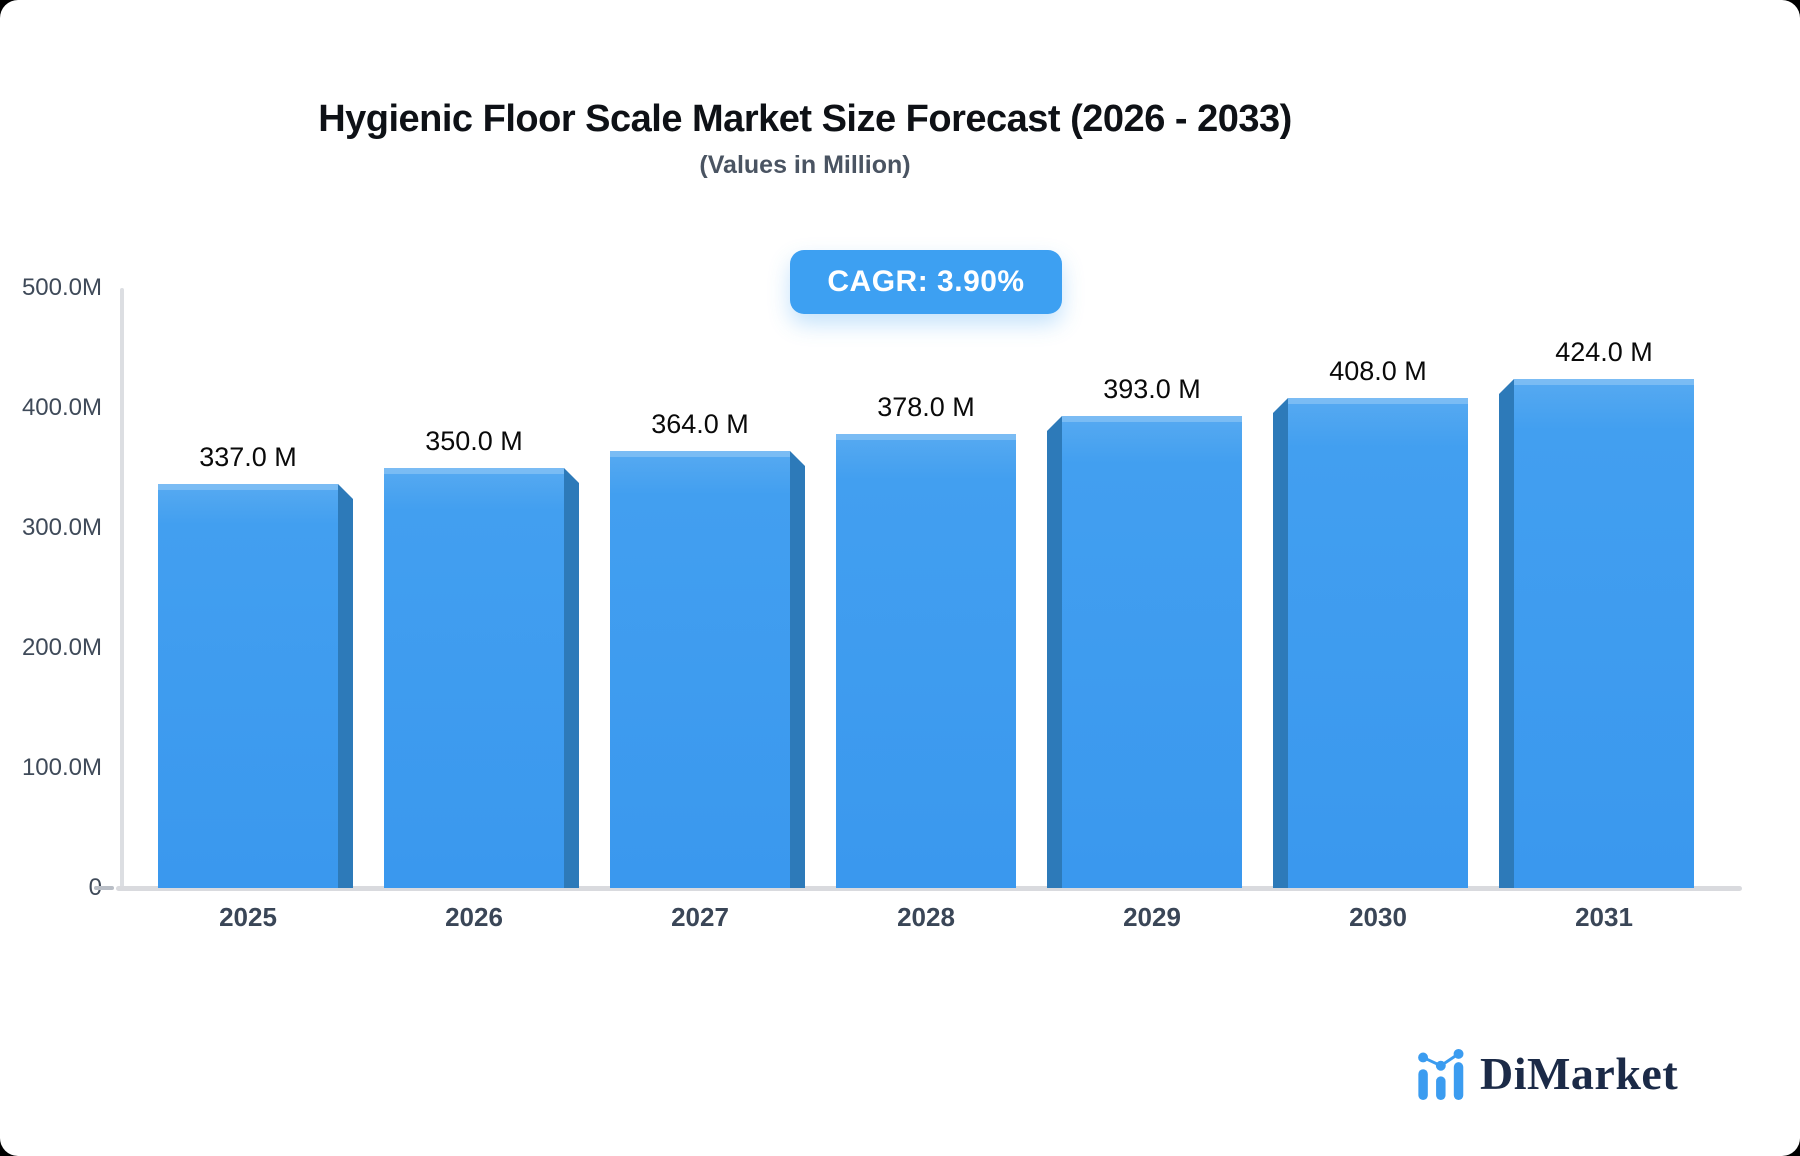 The image size is (1800, 1156). I want to click on bar-2025, so click(255, 686).